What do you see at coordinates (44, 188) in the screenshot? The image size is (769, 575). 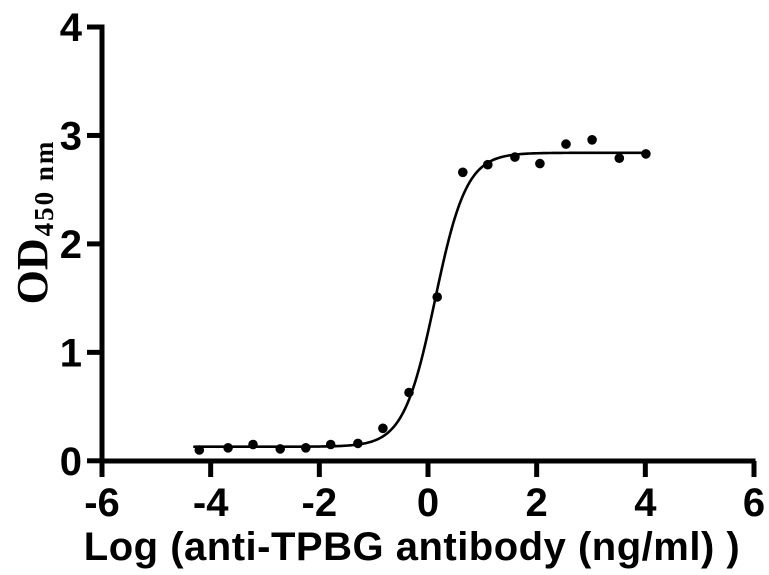 I see `y-axis-title-subscript: 450 nm` at bounding box center [44, 188].